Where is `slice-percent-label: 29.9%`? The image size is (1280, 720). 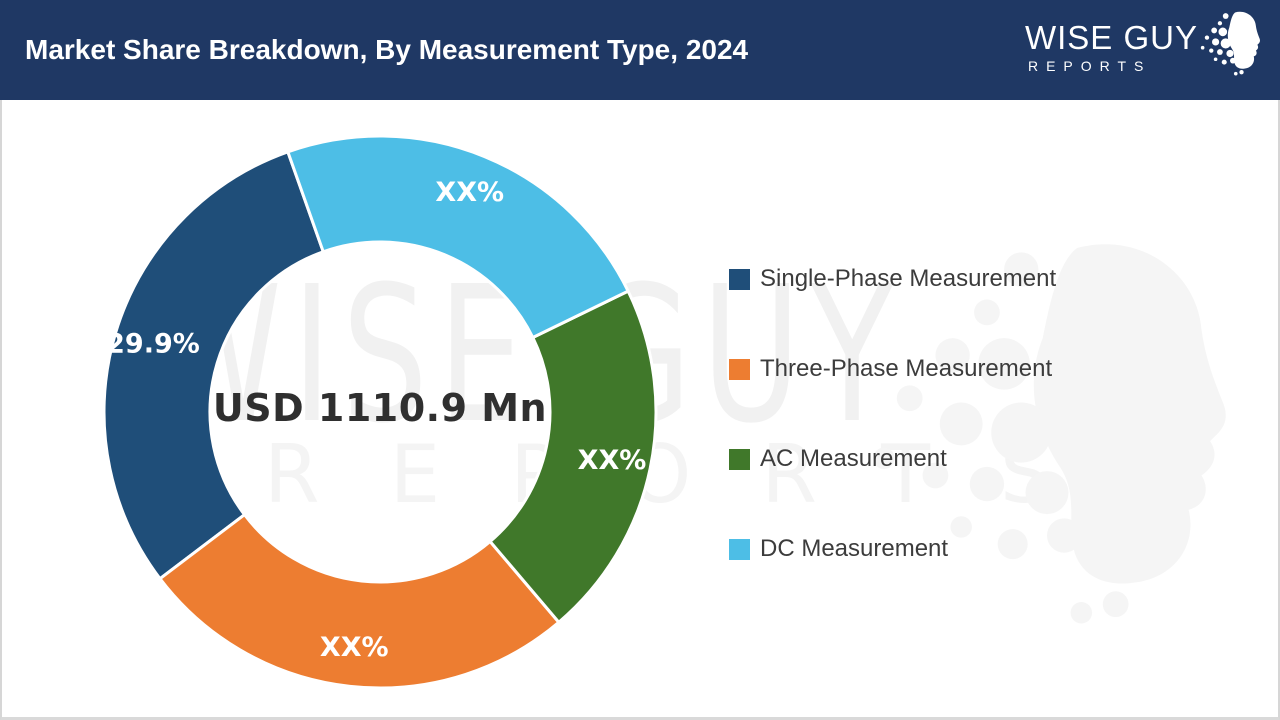 slice-percent-label: 29.9% is located at coordinates (153, 343).